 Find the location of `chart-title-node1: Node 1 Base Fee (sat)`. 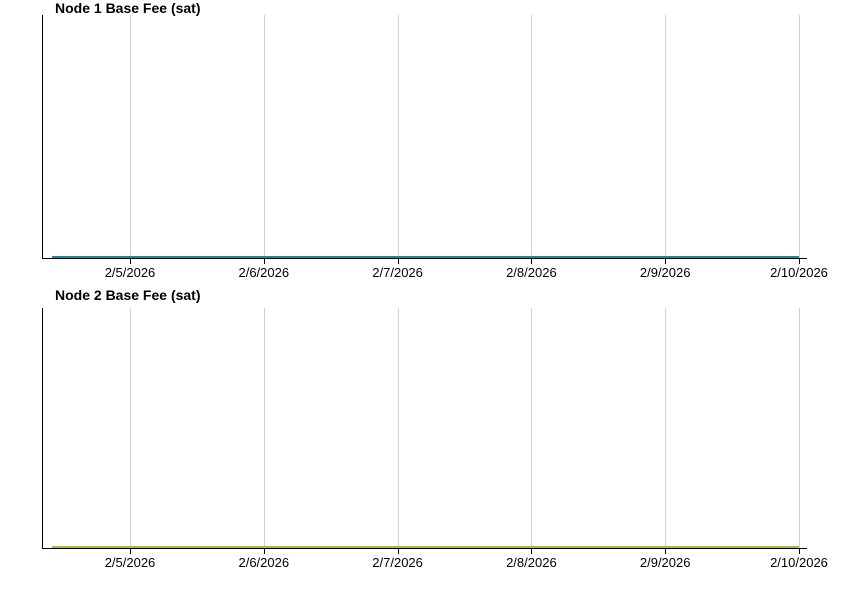

chart-title-node1: Node 1 Base Fee (sat) is located at coordinates (128, 8).